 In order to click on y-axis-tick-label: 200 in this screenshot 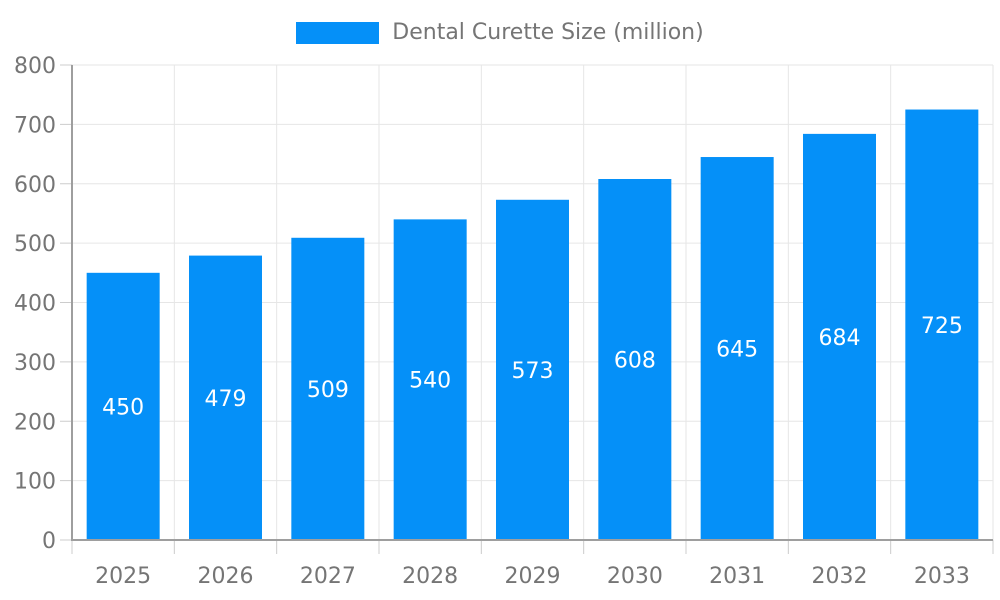, I will do `click(35, 422)`.